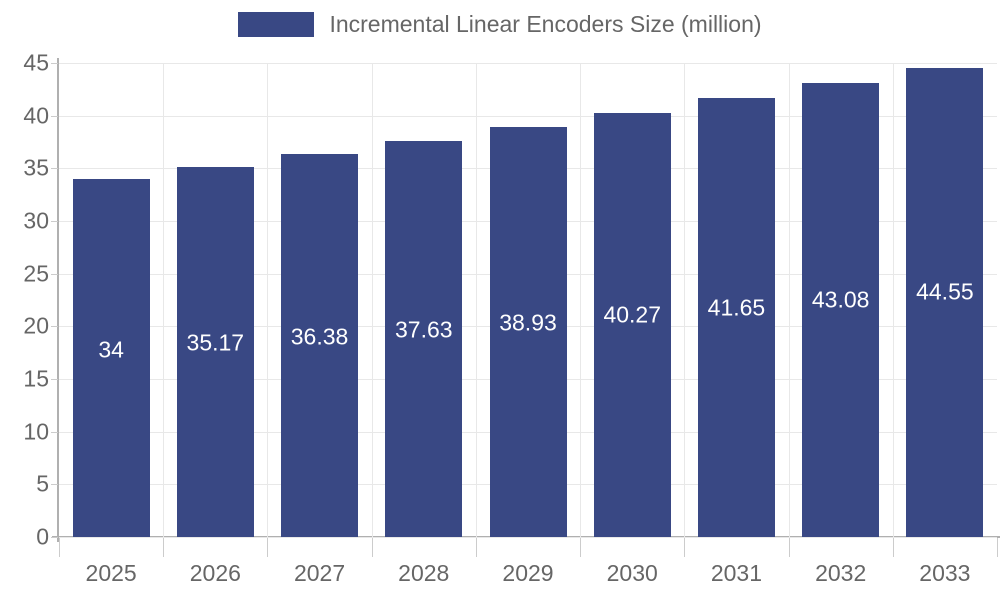 This screenshot has height=600, width=1000. I want to click on x-axis-tick-label: 2032, so click(841, 573).